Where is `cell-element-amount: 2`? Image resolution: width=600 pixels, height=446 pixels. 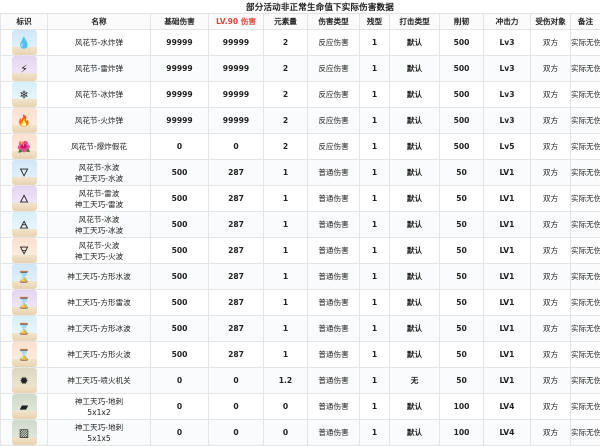 cell-element-amount: 2 is located at coordinates (286, 121).